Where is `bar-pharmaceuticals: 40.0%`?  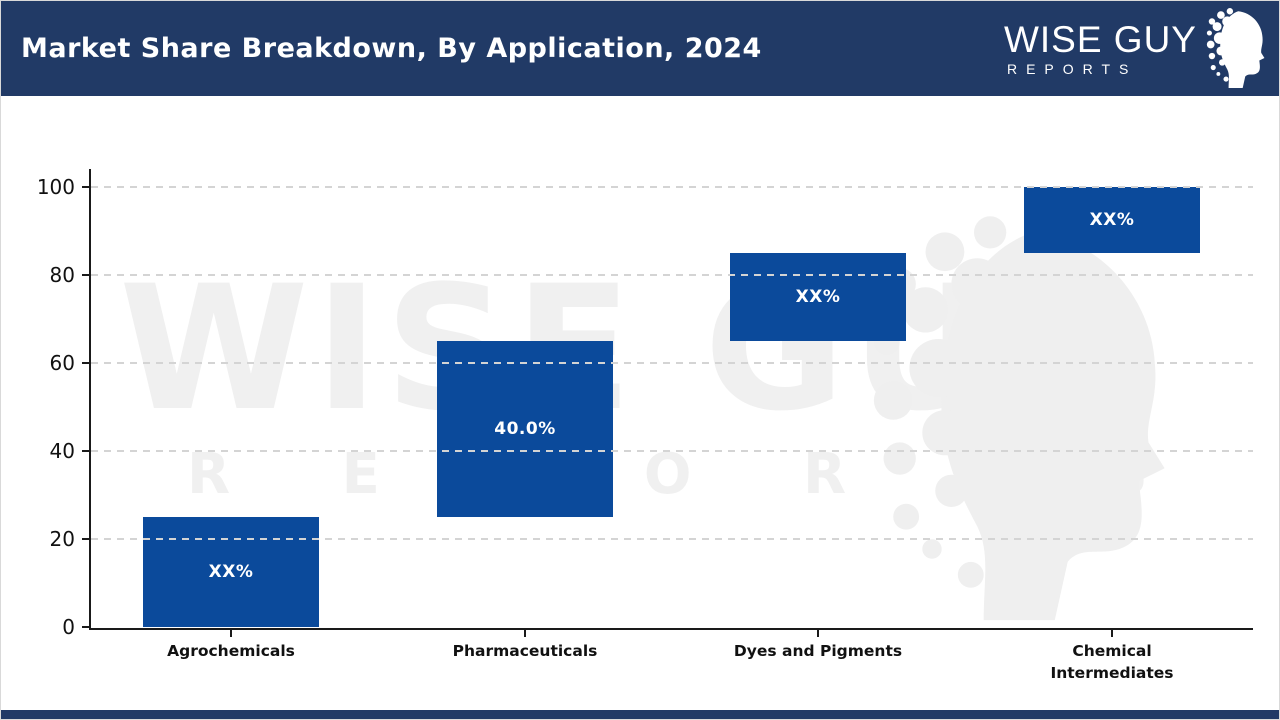
bar-pharmaceuticals: 40.0% is located at coordinates (525, 429).